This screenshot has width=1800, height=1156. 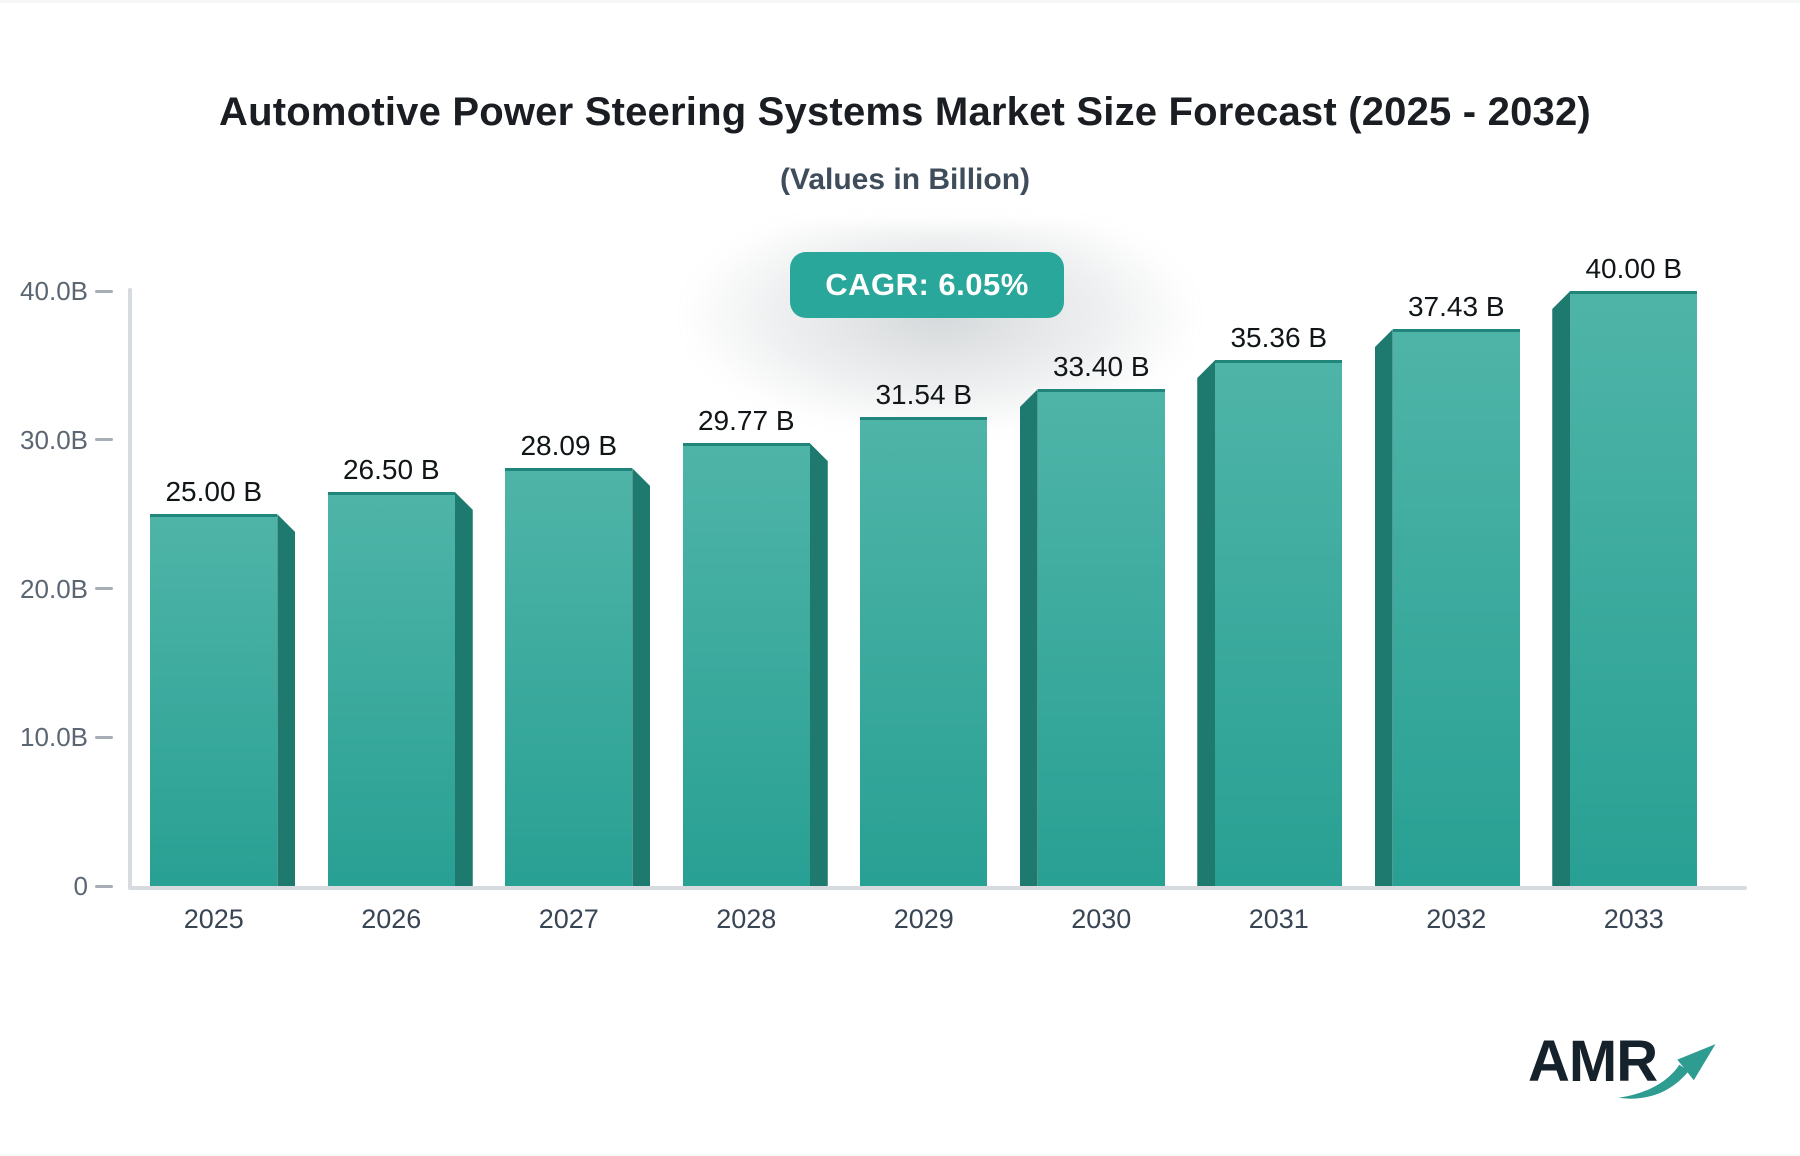 I want to click on x-axis-label: 2031, so click(x=1278, y=919).